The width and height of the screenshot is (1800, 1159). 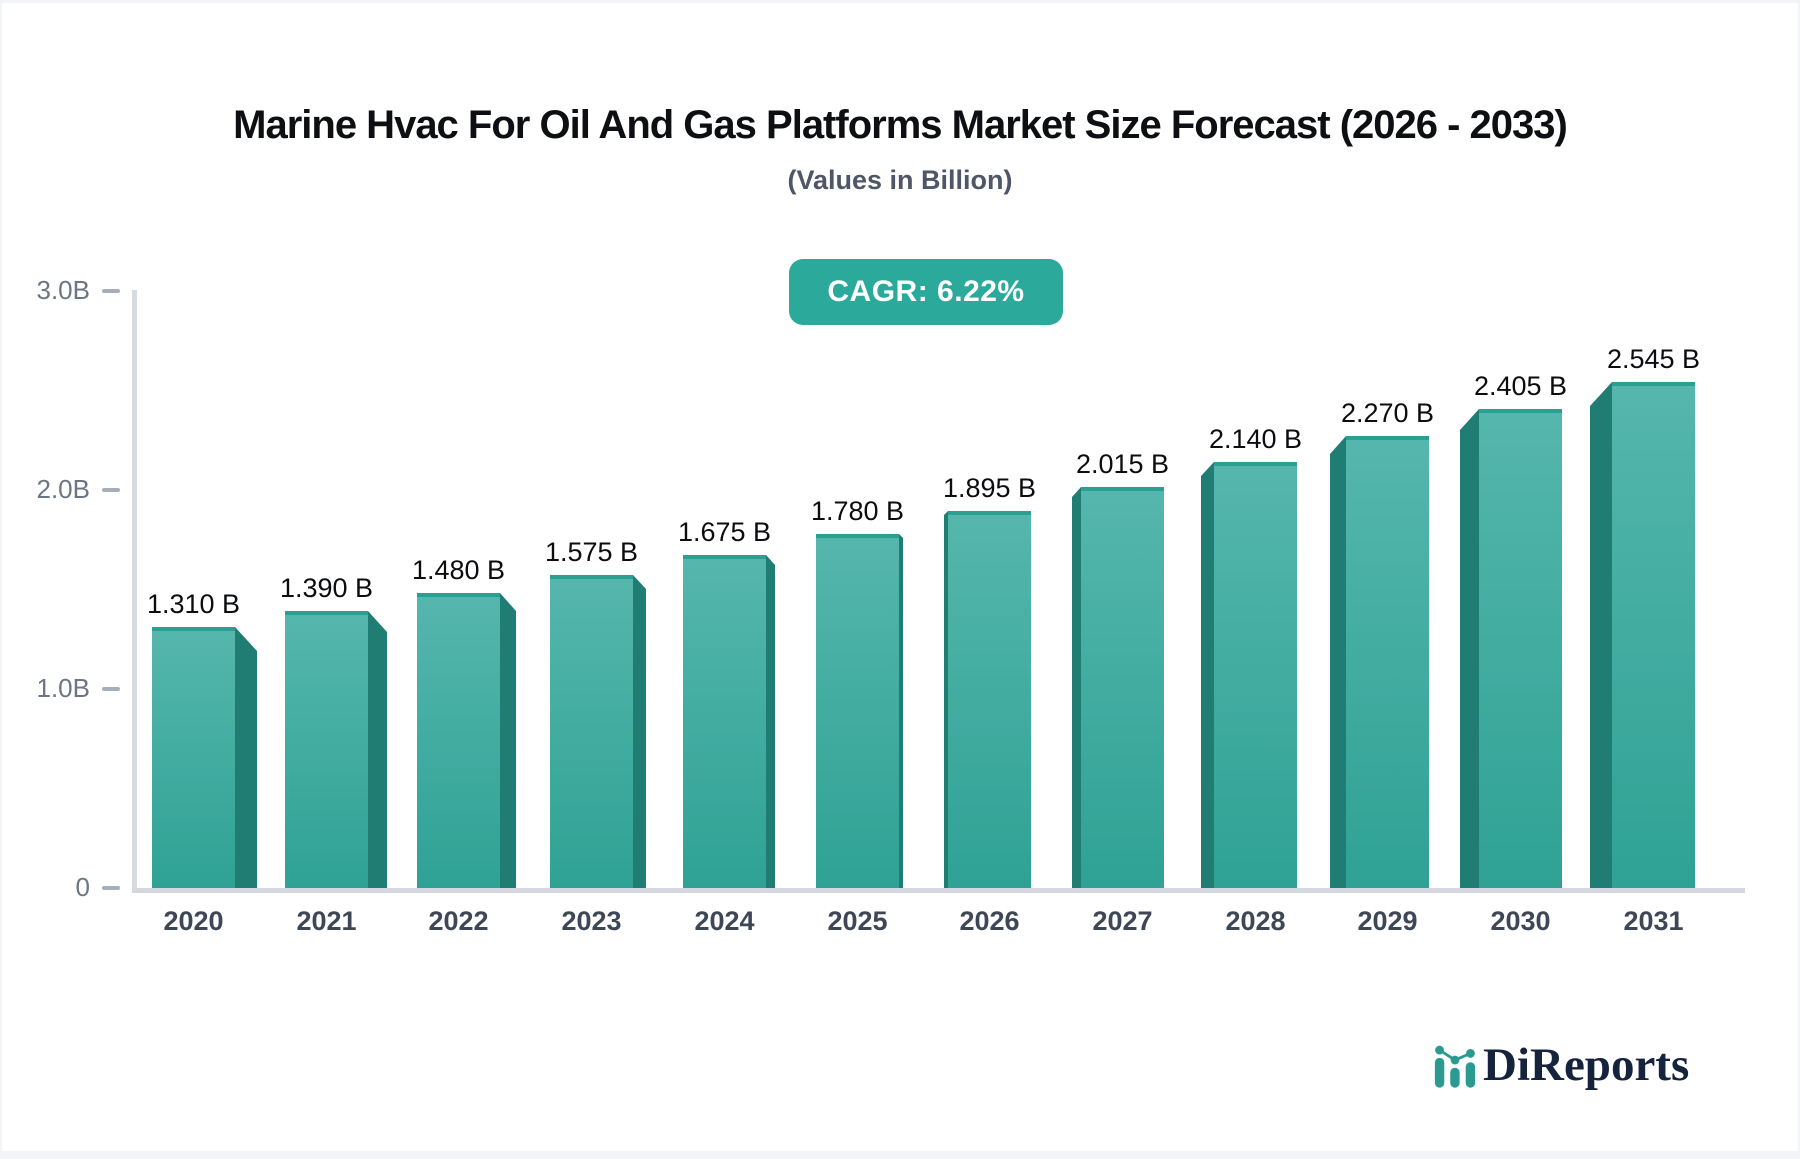 I want to click on bar-value-label: 2.270 B, so click(x=1387, y=413).